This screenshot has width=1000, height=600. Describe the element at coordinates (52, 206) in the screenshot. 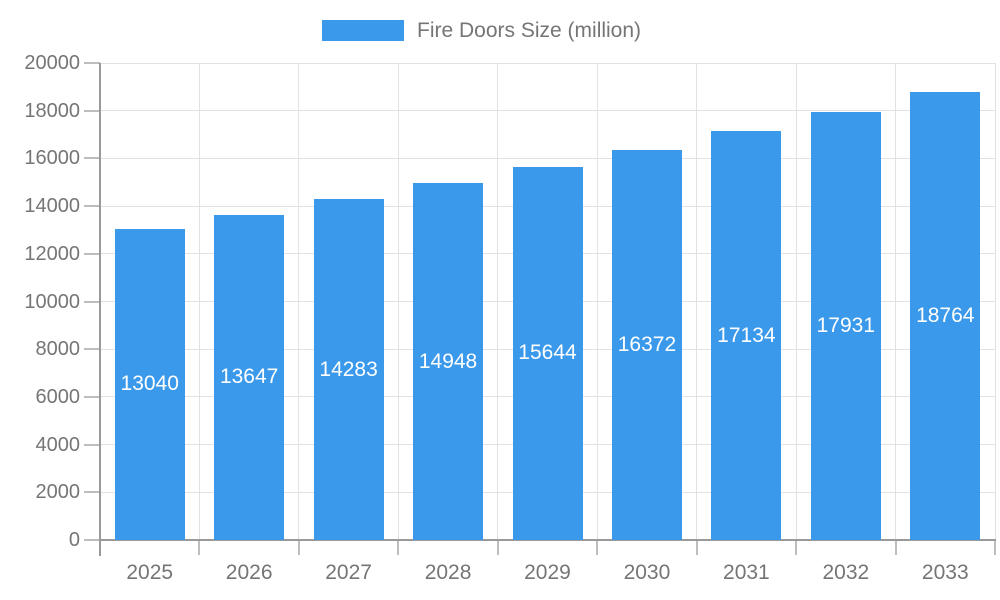

I see `y-axis-label: 14000` at that location.